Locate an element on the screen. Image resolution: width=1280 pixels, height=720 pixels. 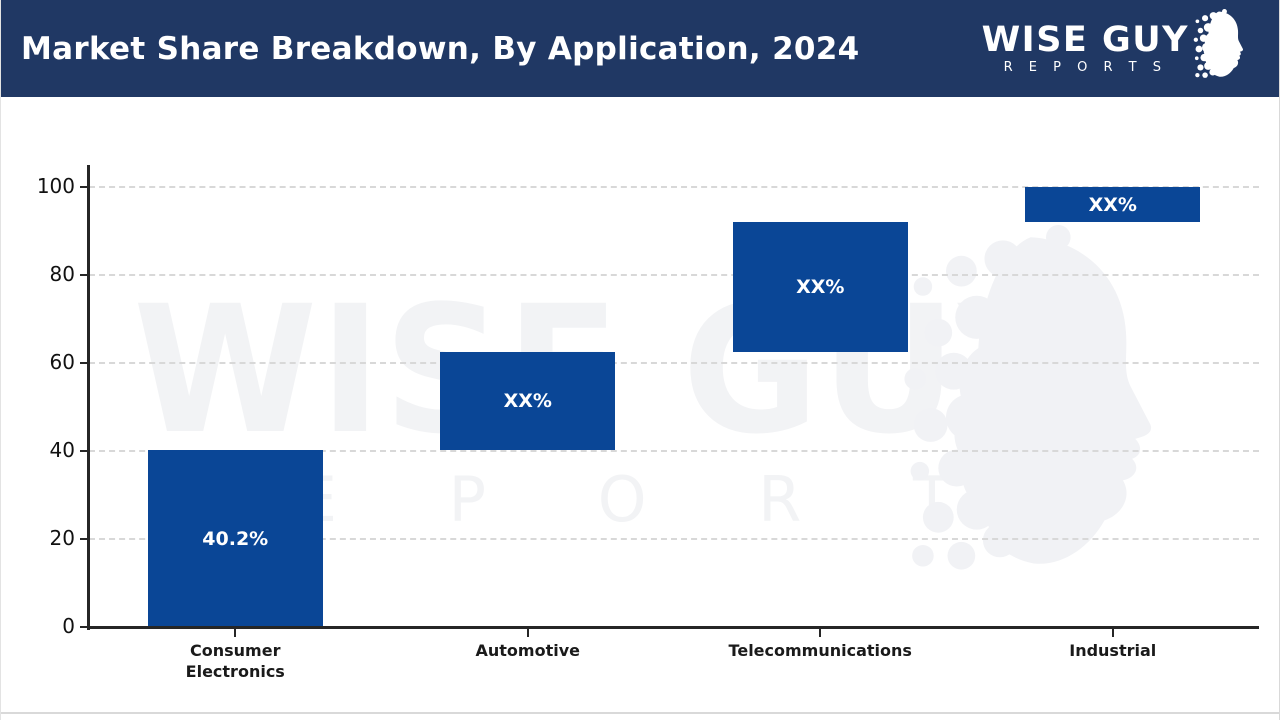
category-label: Consumer Electronics is located at coordinates (235, 661).